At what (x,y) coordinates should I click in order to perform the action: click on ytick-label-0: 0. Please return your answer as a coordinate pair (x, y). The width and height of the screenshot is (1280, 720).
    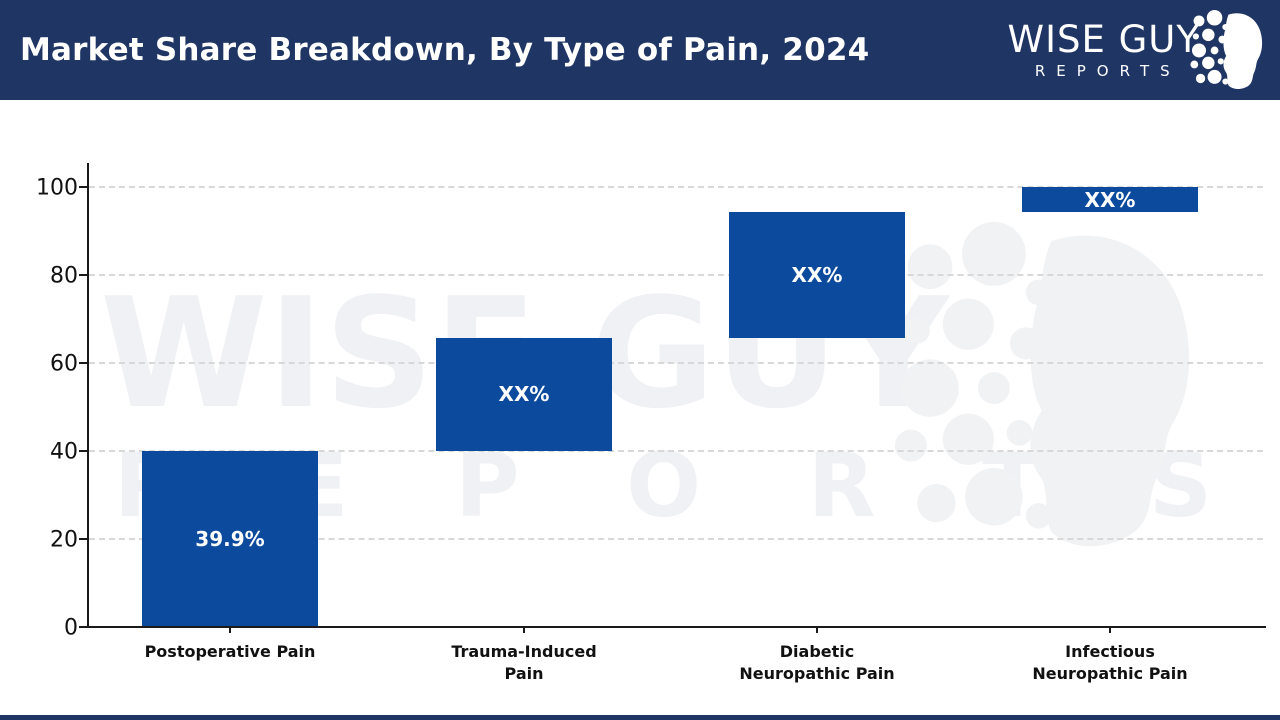
    Looking at the image, I should click on (71, 628).